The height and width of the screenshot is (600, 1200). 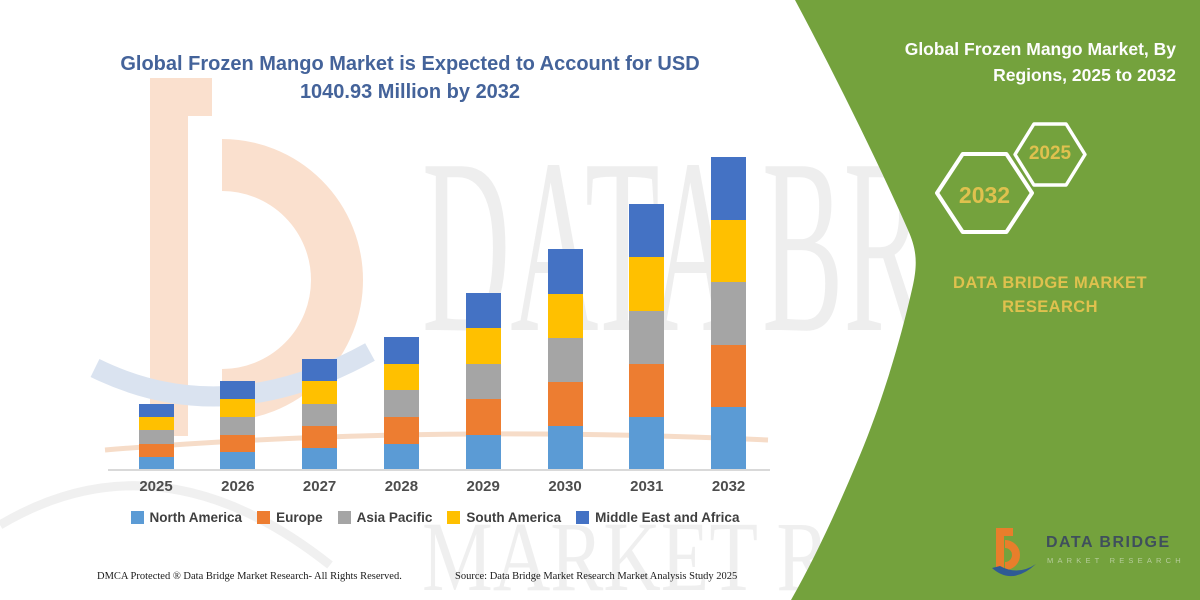 What do you see at coordinates (1050, 283) in the screenshot?
I see `brand-text-line1: DATA BRIDGE MARKET` at bounding box center [1050, 283].